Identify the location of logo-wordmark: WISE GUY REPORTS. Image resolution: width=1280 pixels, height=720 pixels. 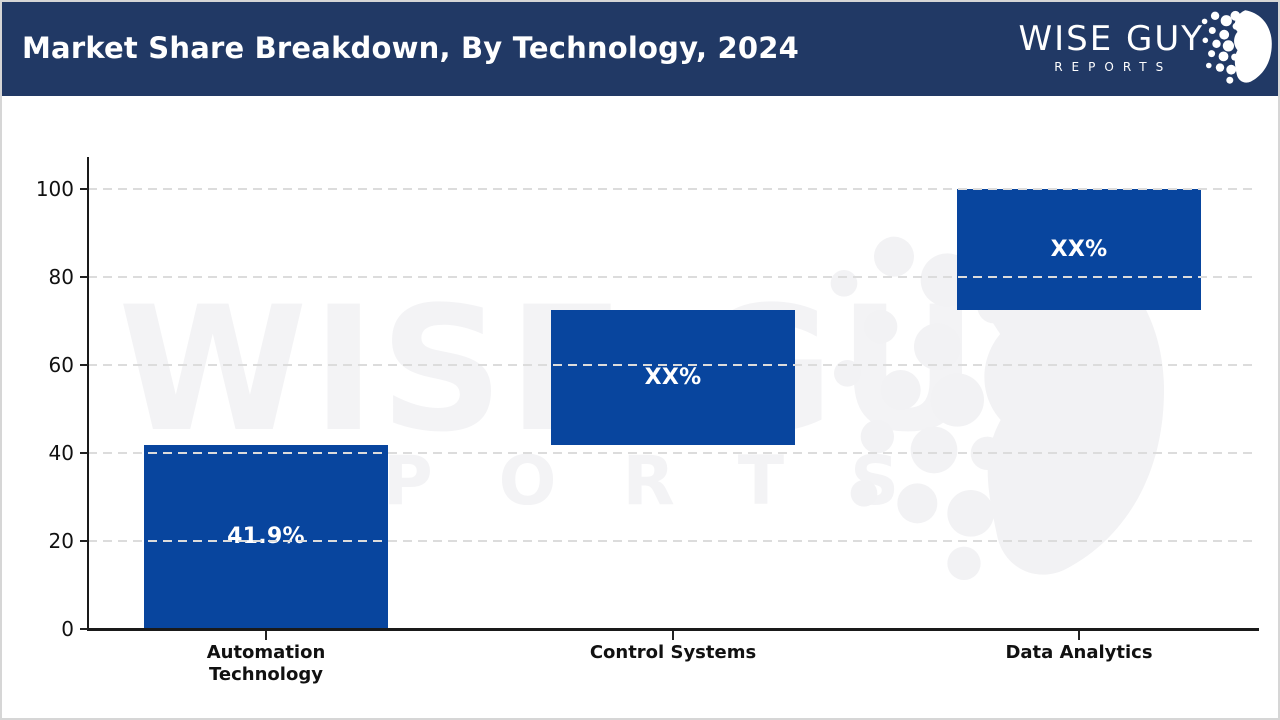
(1111, 46).